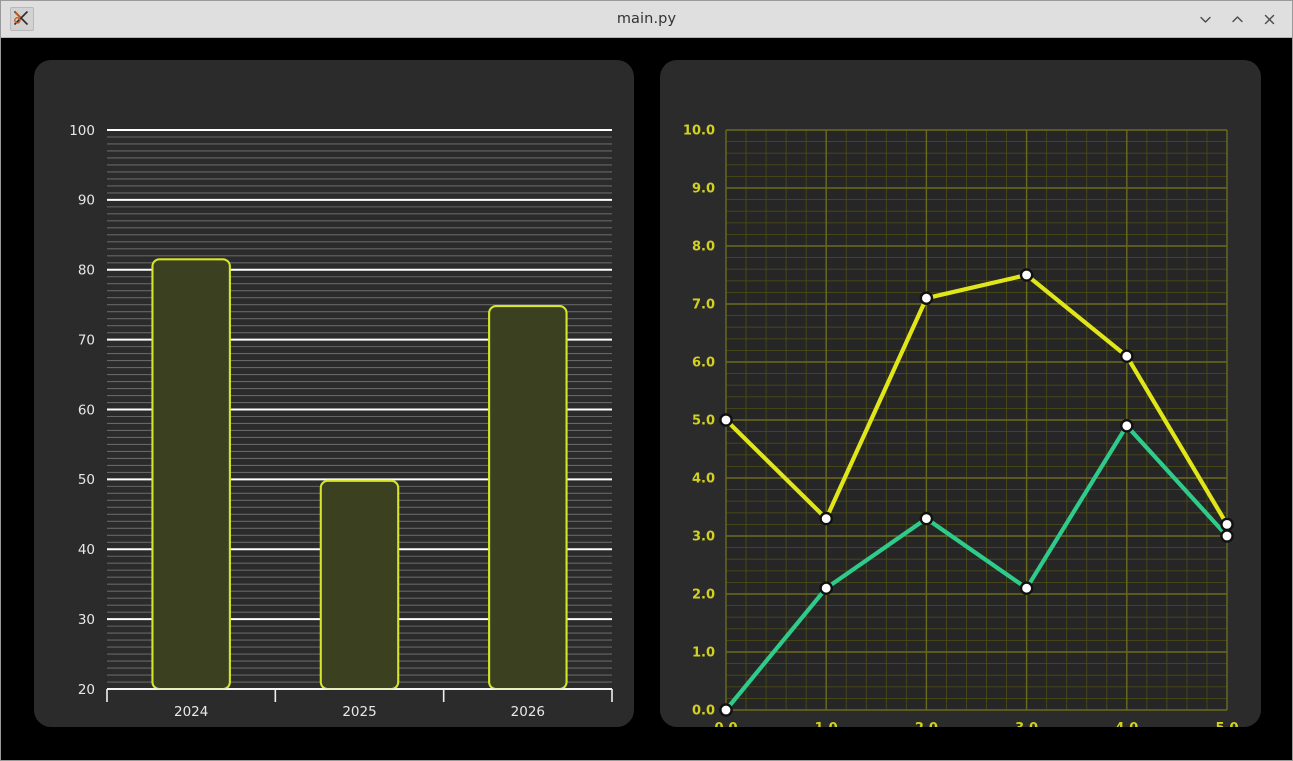  I want to click on x-axis-tick-labels: 0.0 1.0 2.0 3.0 4.0 5.0, so click(976, 724).